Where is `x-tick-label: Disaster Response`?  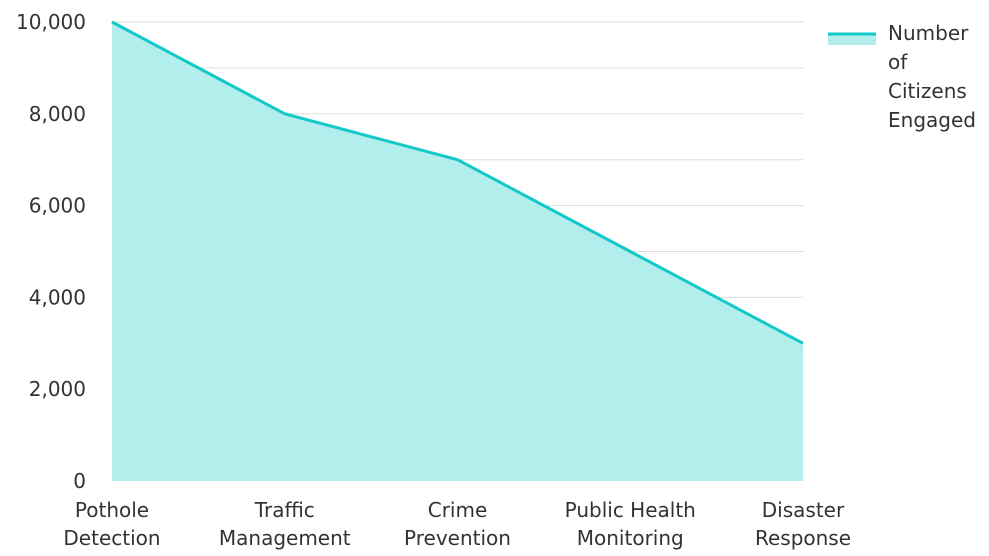 x-tick-label: Disaster Response is located at coordinates (803, 524).